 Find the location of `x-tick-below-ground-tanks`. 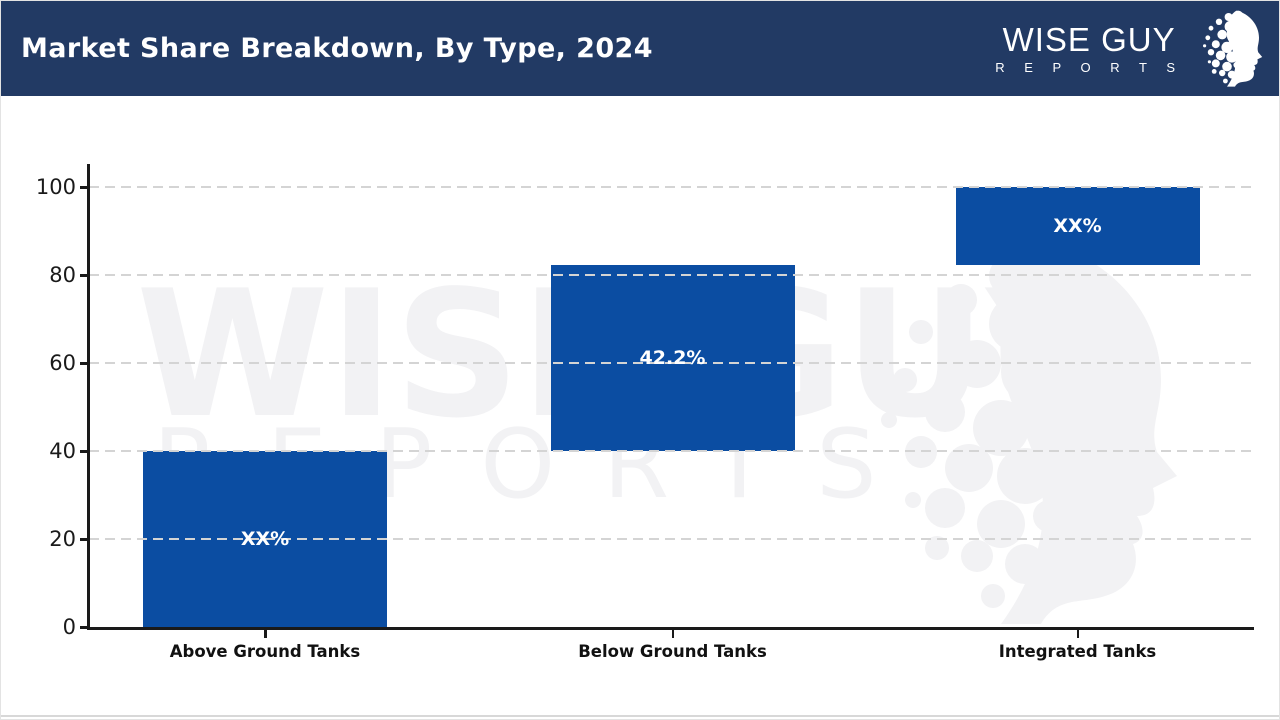

x-tick-below-ground-tanks is located at coordinates (672, 633).